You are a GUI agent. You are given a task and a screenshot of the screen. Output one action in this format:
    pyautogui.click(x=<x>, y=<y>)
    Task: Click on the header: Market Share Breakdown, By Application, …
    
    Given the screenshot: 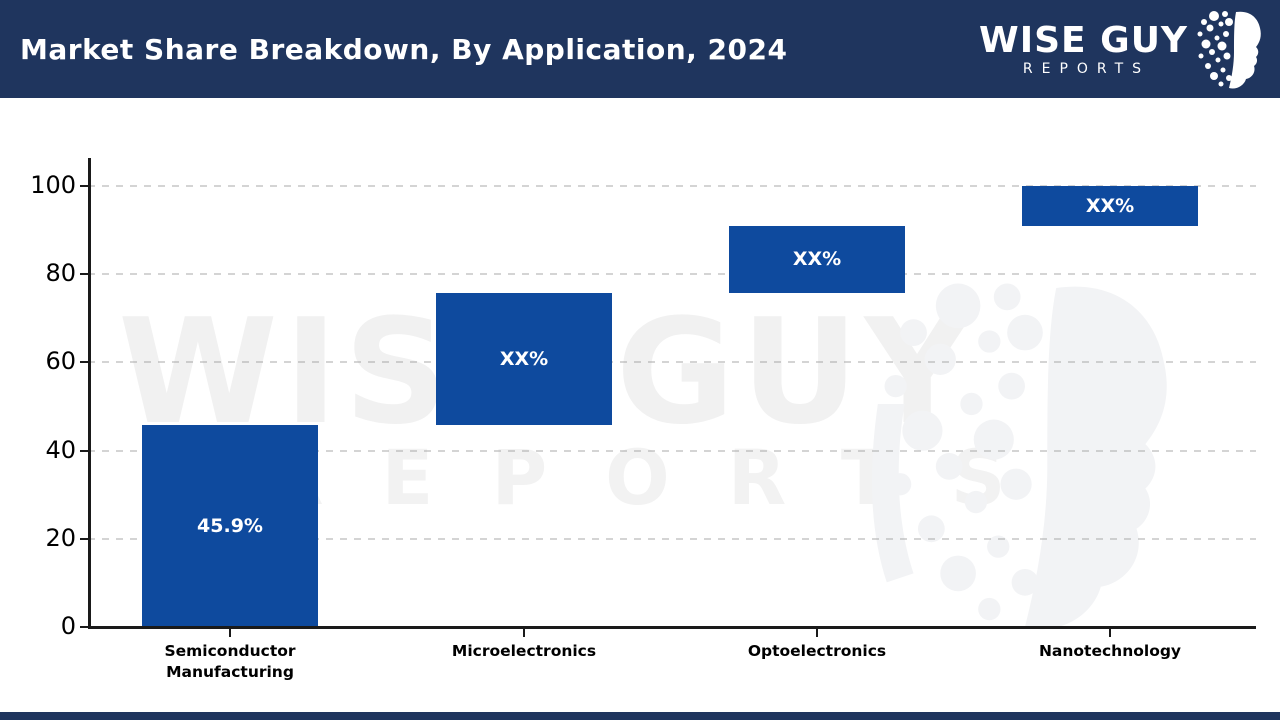 What is the action you would take?
    pyautogui.click(x=640, y=49)
    